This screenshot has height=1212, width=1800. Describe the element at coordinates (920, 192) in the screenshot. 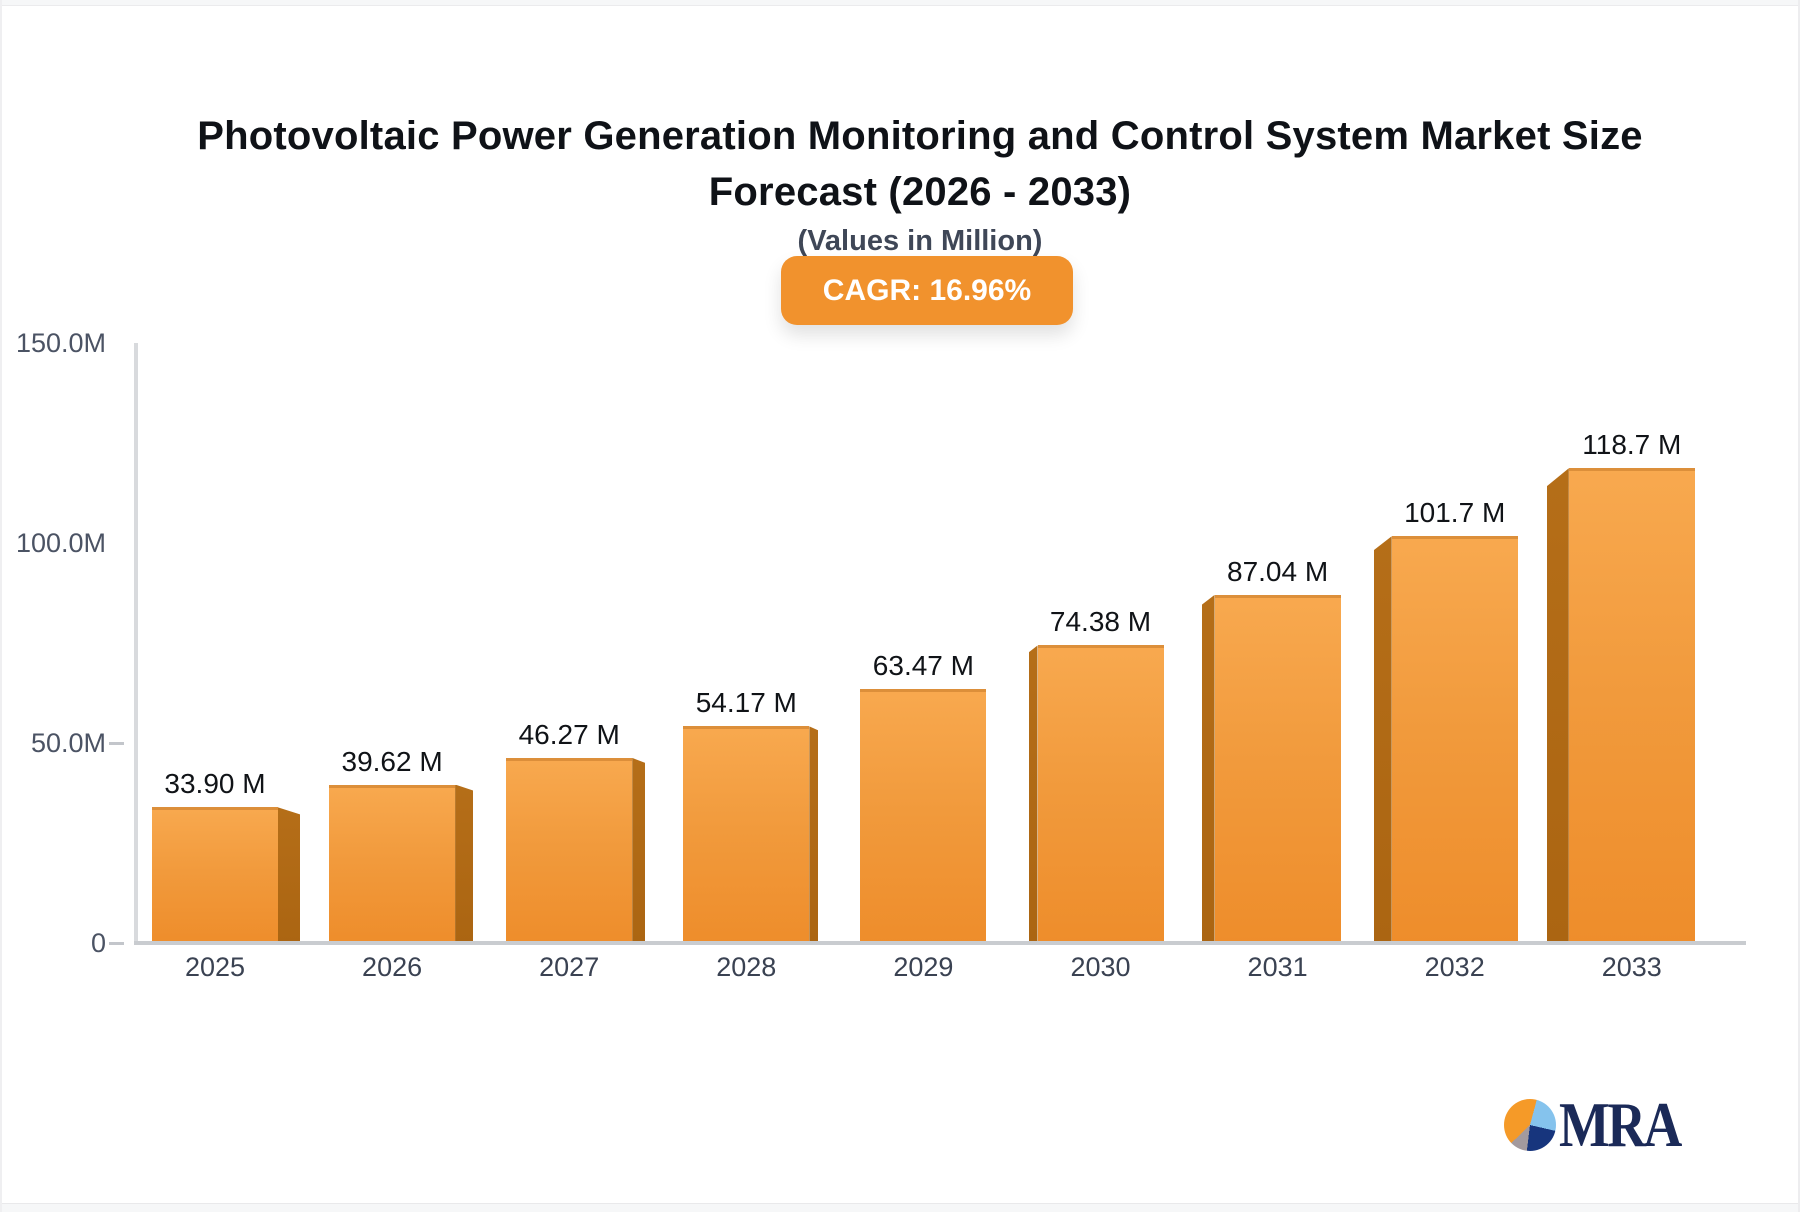

I see `chart-title-line2: Forecast (2026 - 2033)` at that location.